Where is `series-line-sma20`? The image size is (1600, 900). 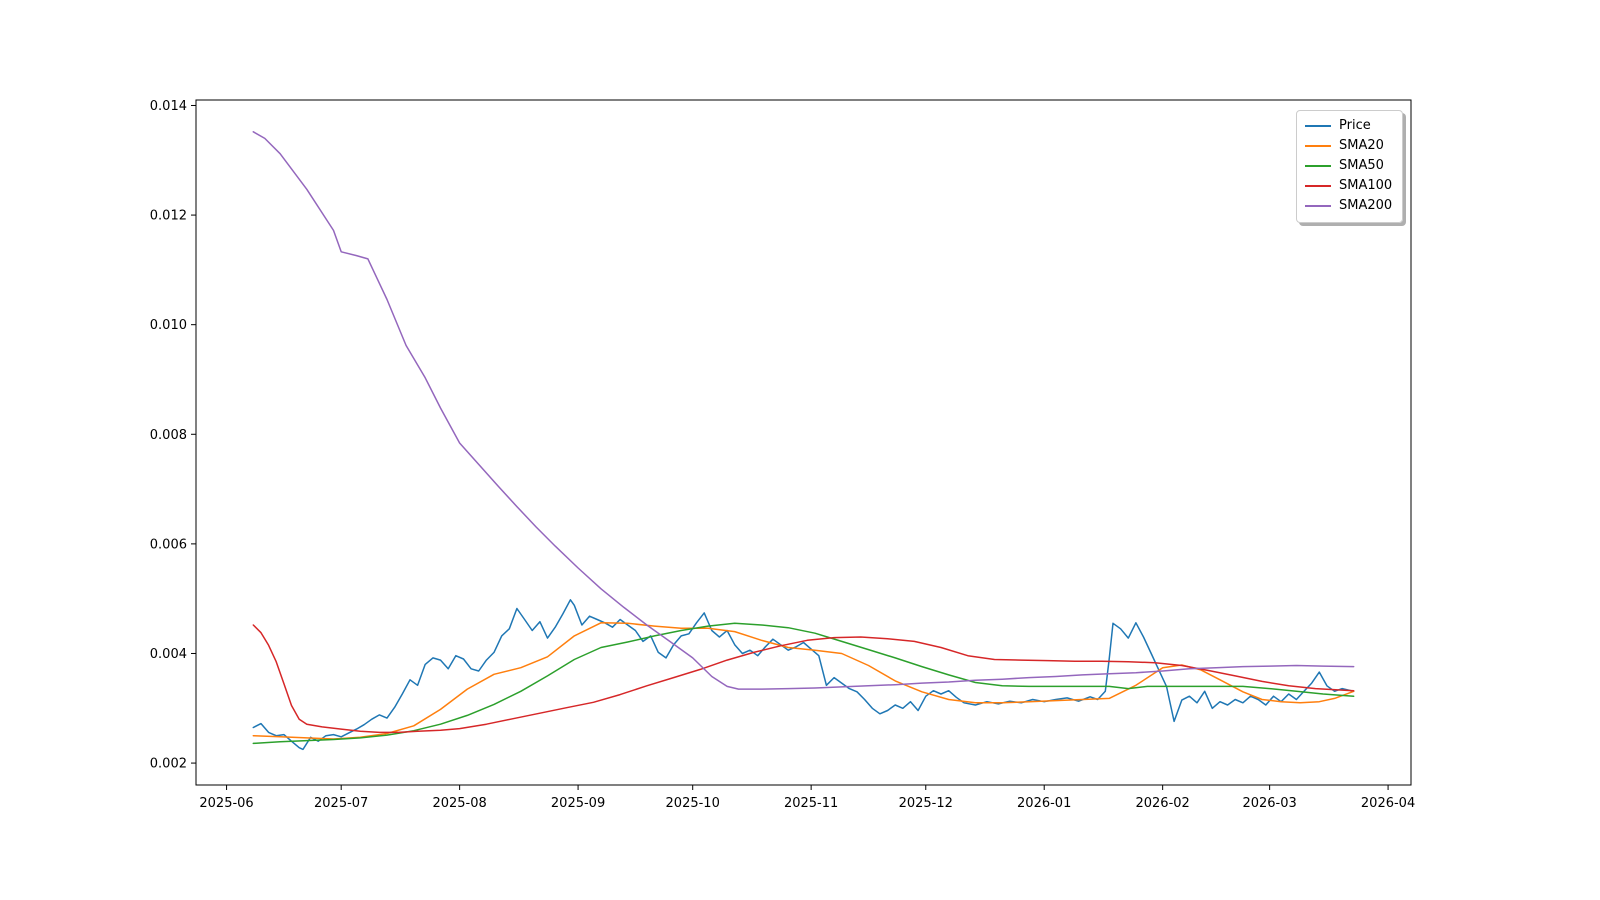 series-line-sma20 is located at coordinates (803, 681).